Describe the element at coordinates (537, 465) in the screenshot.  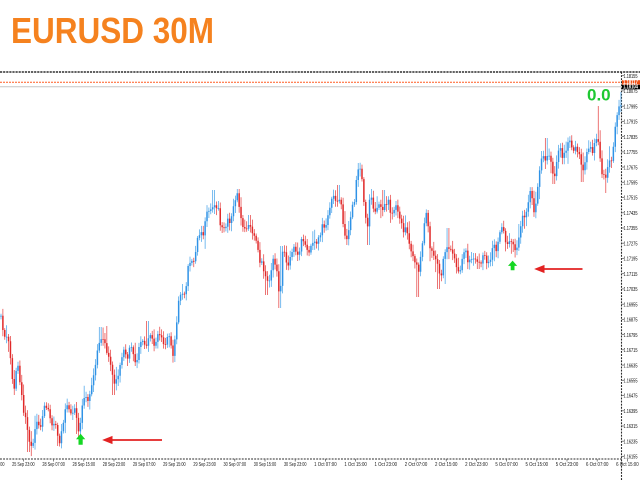
I see `svg-text: 5 Oct 15:00` at that location.